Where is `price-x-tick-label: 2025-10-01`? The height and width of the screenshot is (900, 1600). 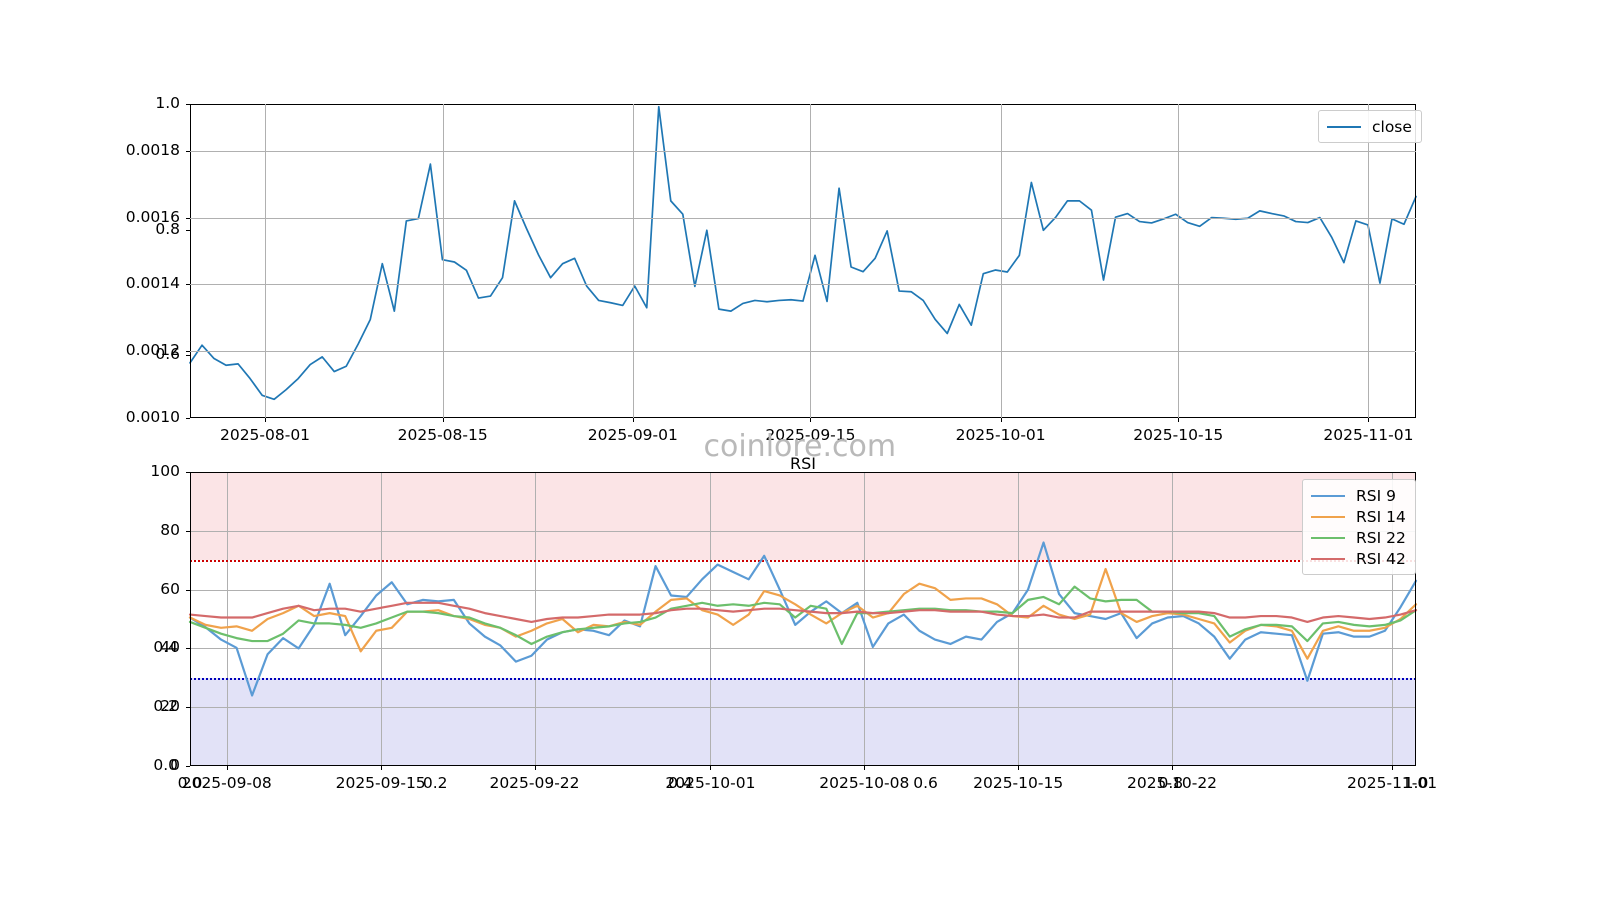 price-x-tick-label: 2025-10-01 is located at coordinates (1000, 435).